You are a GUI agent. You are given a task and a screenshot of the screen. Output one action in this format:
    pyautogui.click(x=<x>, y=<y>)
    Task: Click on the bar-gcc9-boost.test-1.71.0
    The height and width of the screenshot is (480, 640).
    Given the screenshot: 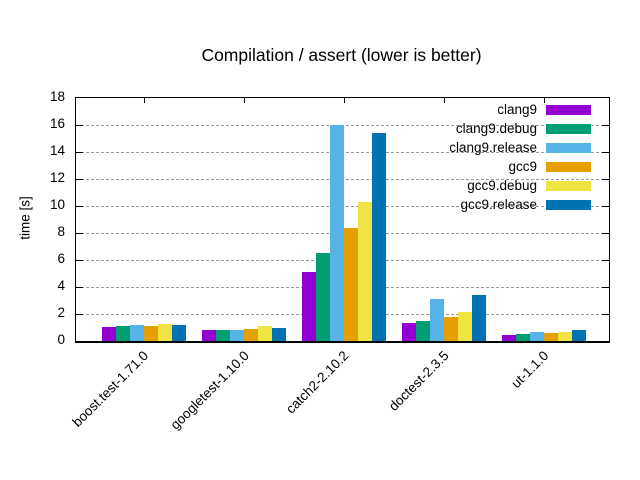 What is the action you would take?
    pyautogui.click(x=151, y=333)
    